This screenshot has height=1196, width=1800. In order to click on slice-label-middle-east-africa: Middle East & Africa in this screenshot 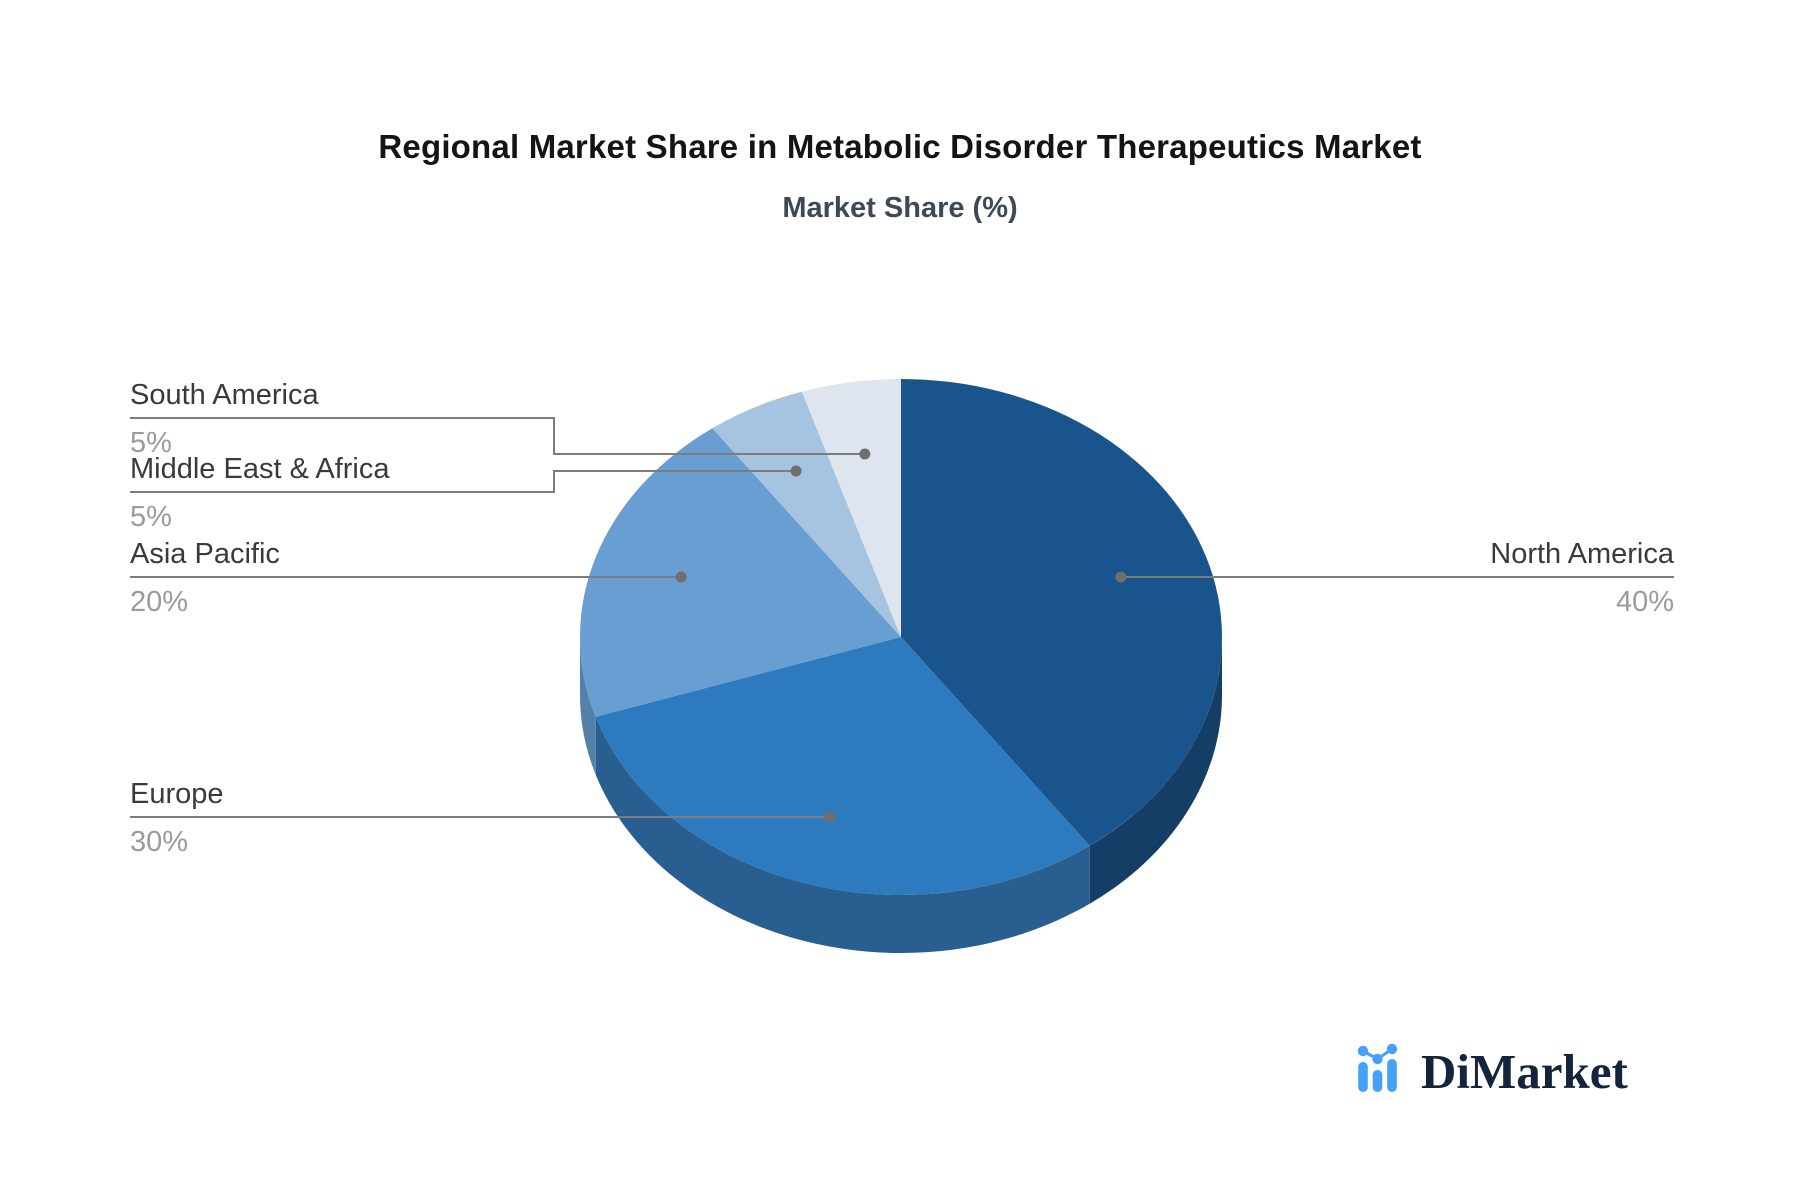, I will do `click(260, 469)`.